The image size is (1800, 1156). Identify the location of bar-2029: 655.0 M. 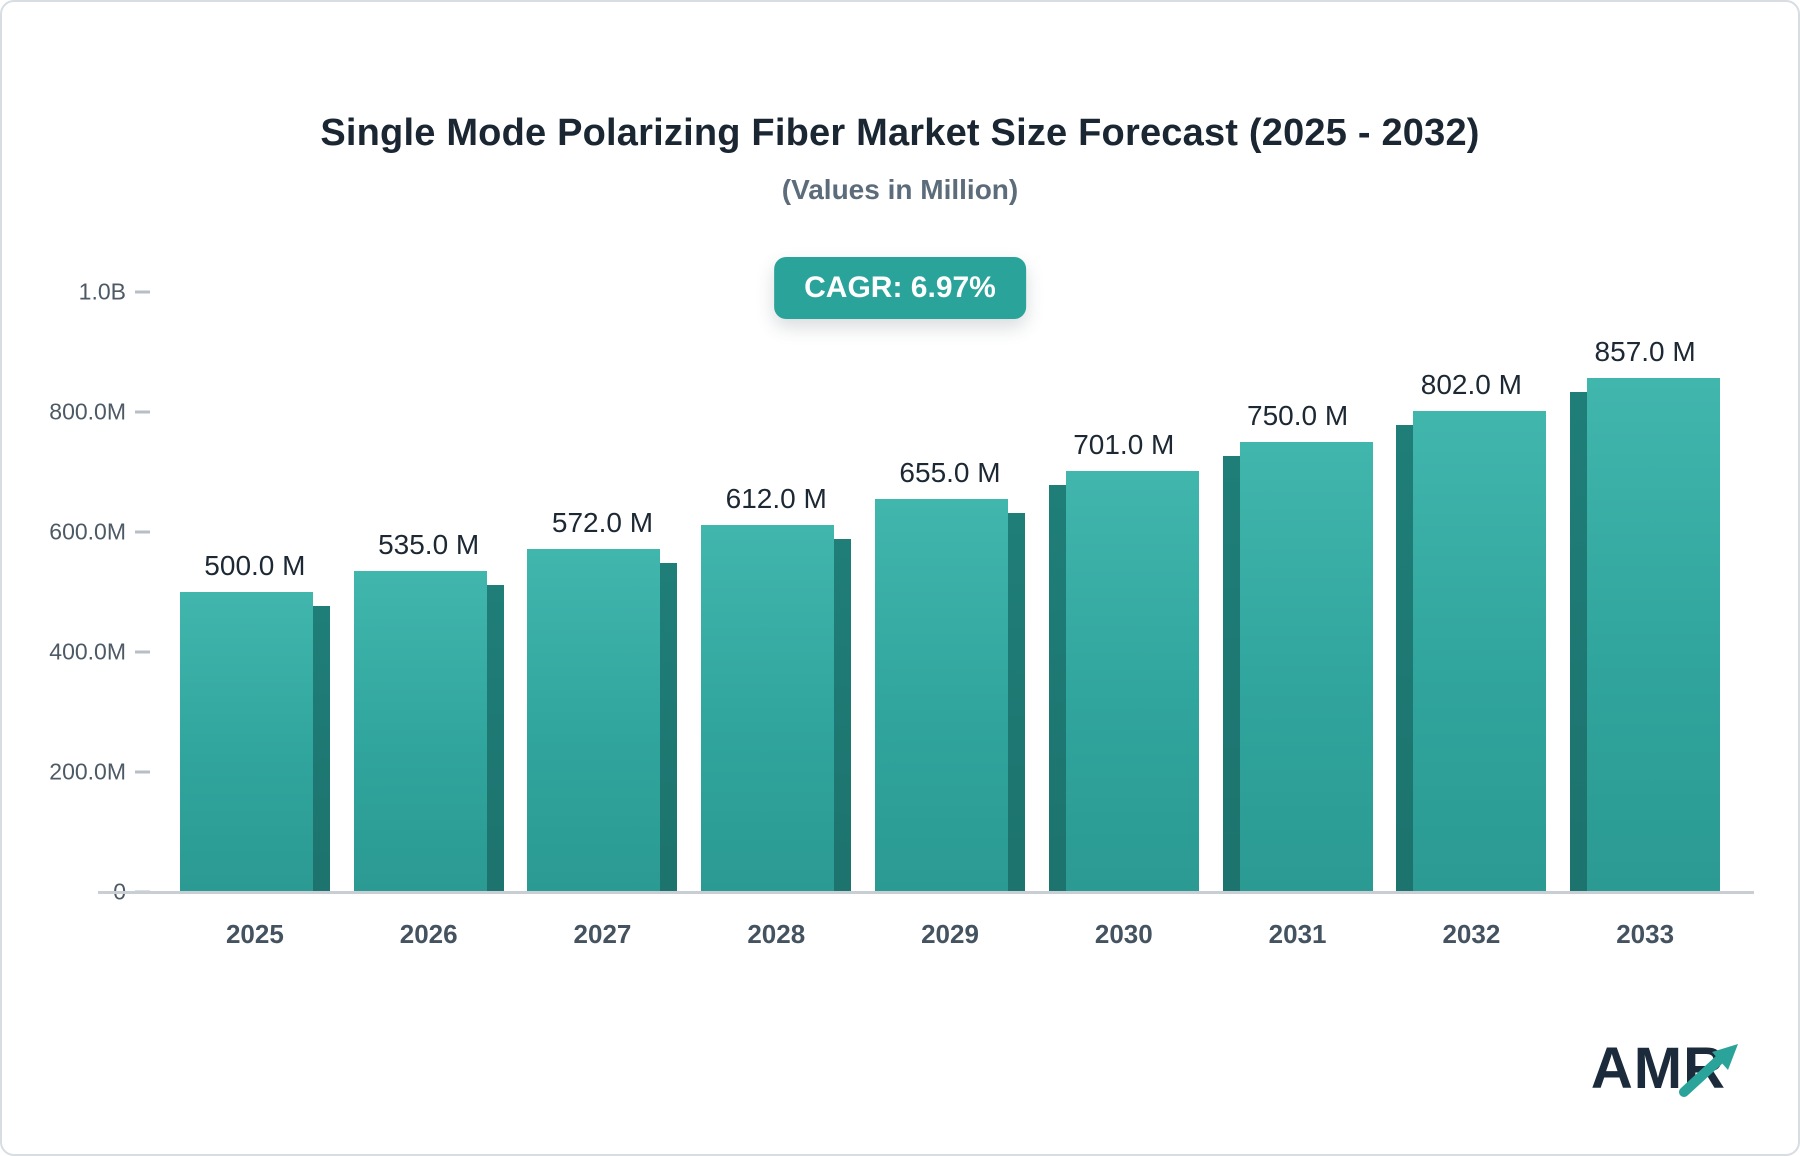
(950, 674).